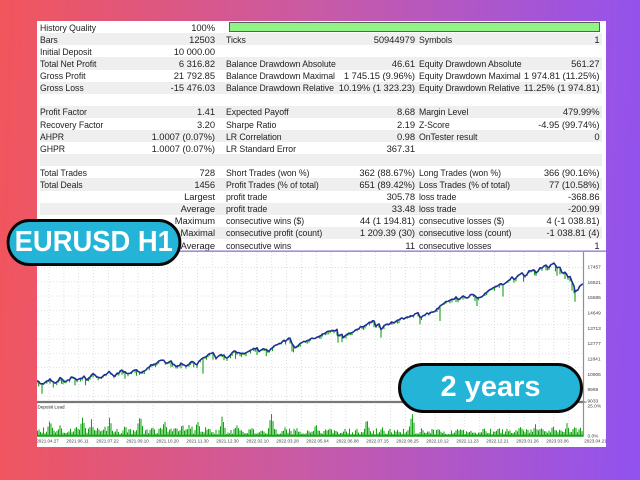 This screenshot has width=640, height=480. Describe the element at coordinates (167, 441) in the screenshot. I see `svg-text: 2021.10.20` at that location.